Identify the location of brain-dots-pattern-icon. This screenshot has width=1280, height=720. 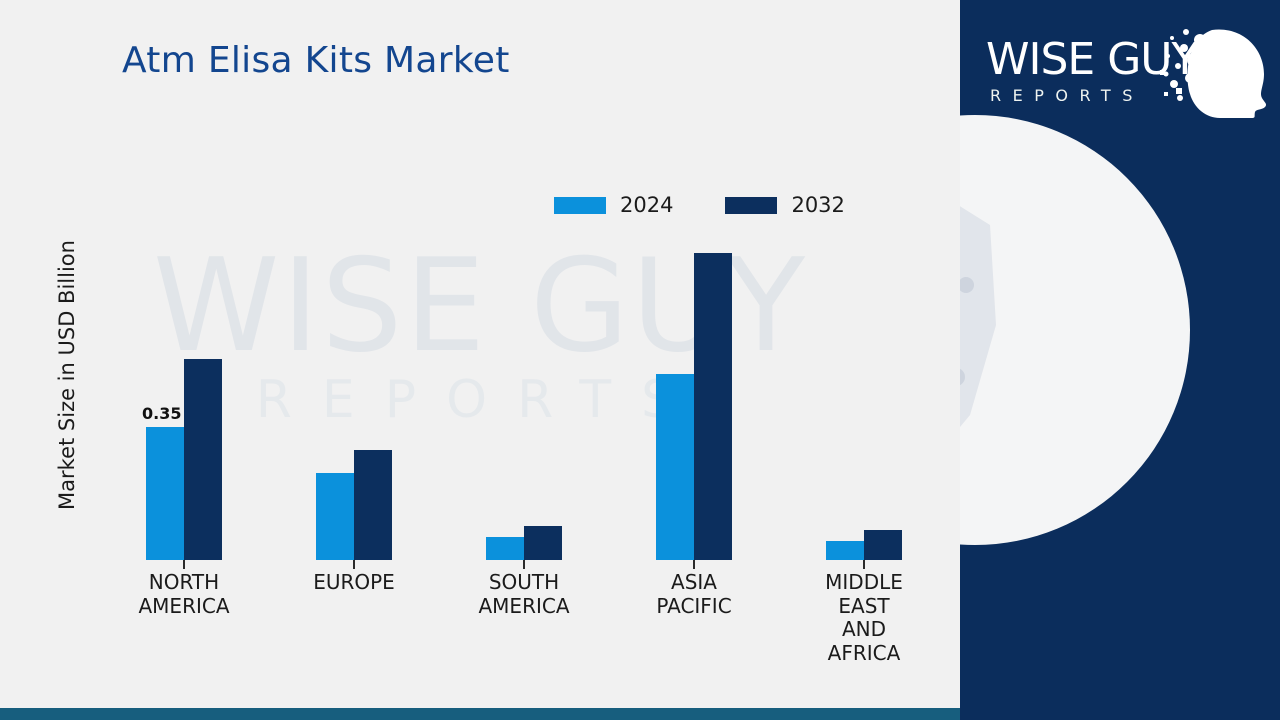
(978, 316).